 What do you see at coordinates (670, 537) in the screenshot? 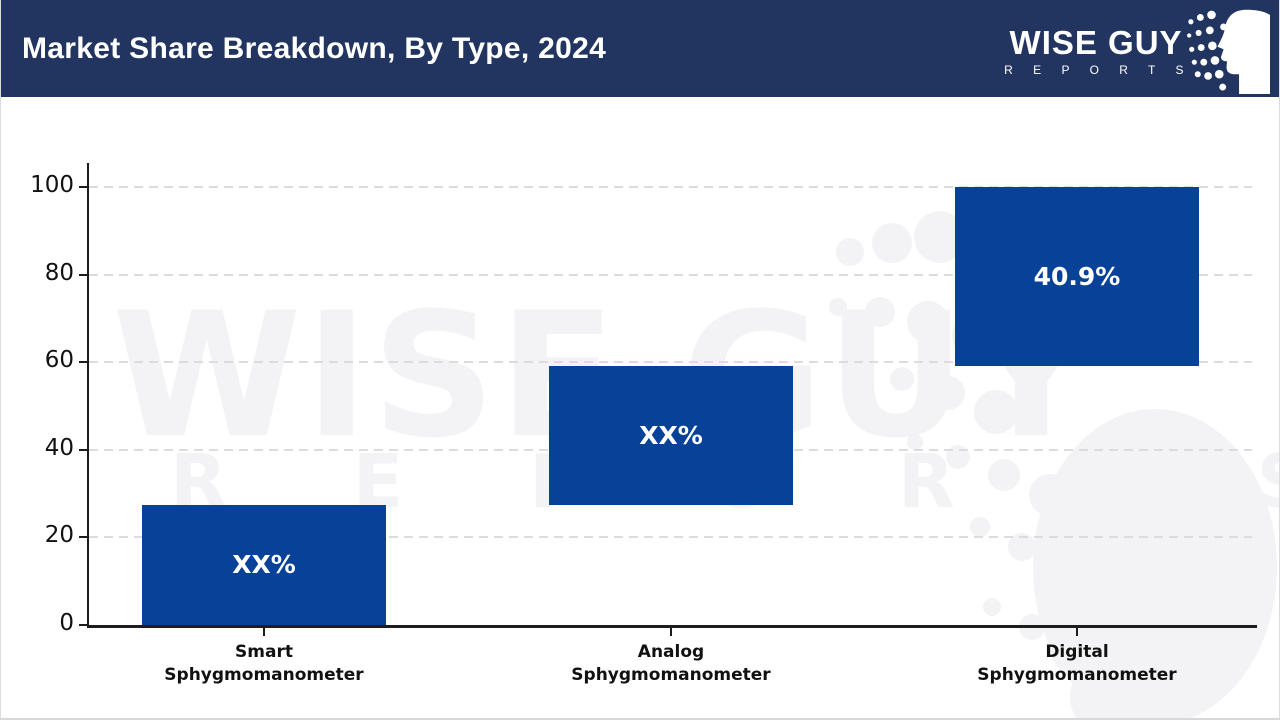
I see `gridline-y20` at bounding box center [670, 537].